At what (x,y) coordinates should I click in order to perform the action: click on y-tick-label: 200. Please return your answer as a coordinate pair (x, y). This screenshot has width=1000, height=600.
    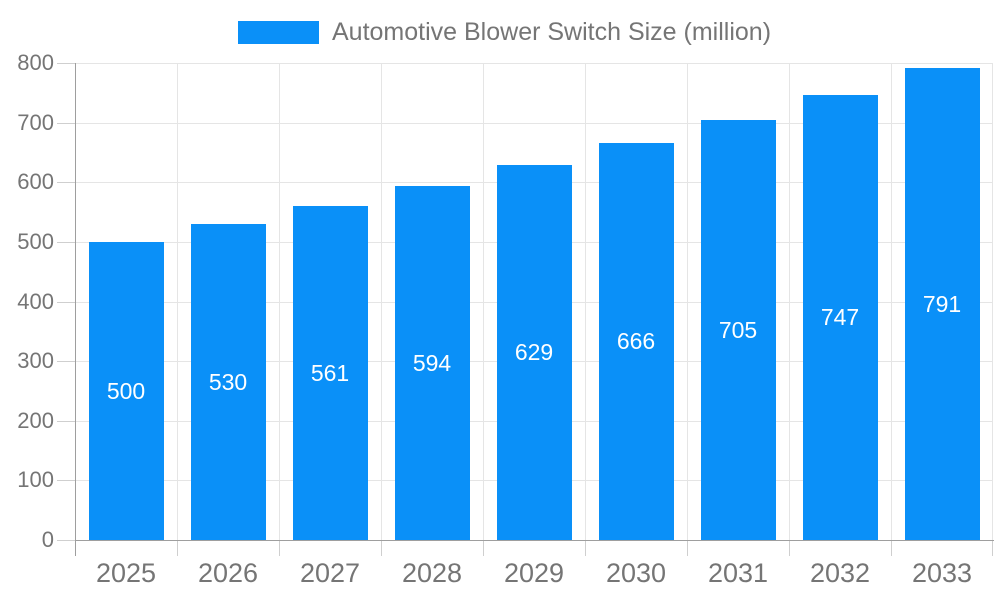
    Looking at the image, I should click on (35, 420).